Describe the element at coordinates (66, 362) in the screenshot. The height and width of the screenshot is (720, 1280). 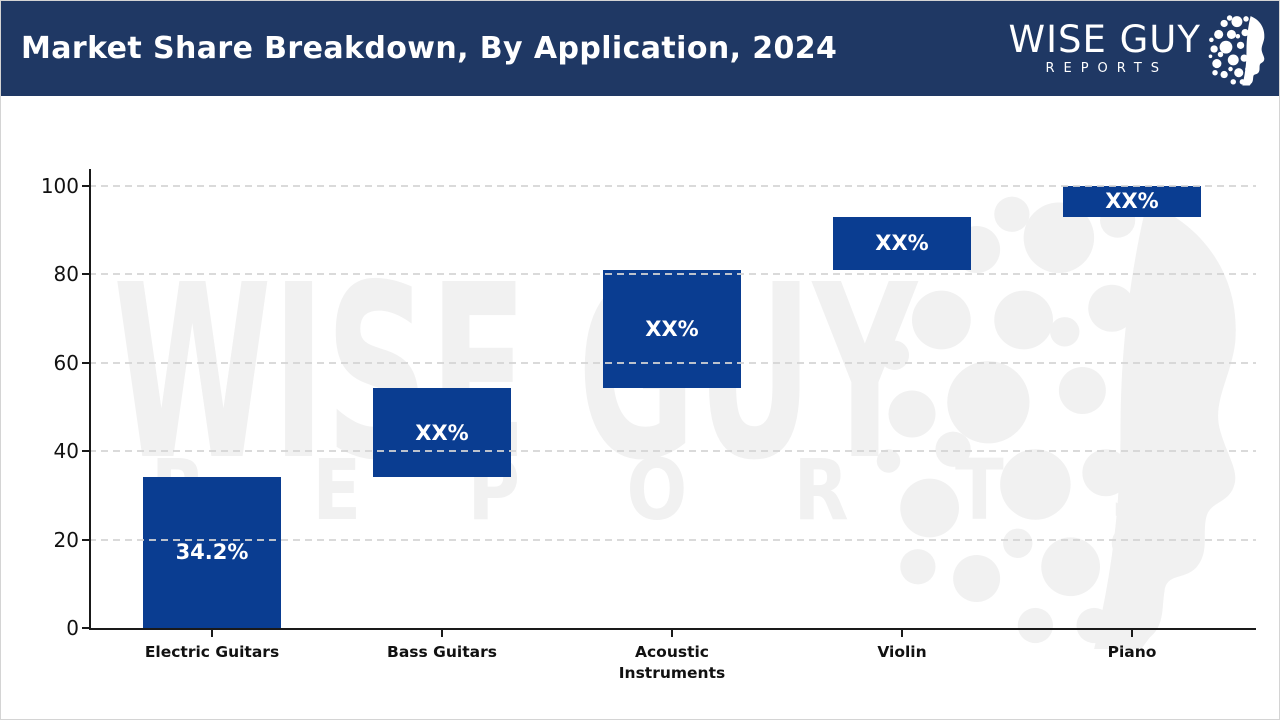
I see `y-tick-label: 60` at that location.